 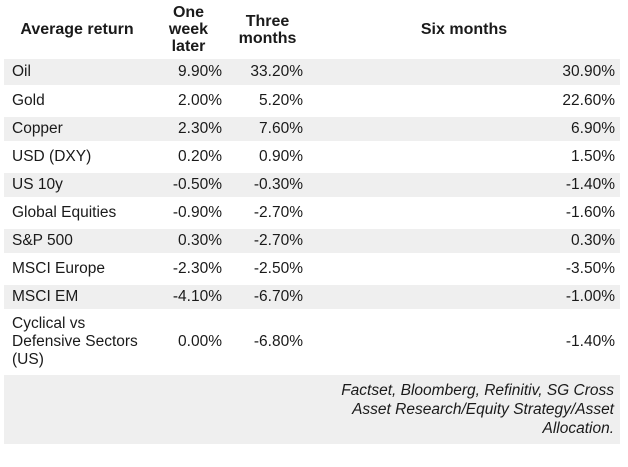 What do you see at coordinates (267, 343) in the screenshot?
I see `cell-three-months: -6.80%` at bounding box center [267, 343].